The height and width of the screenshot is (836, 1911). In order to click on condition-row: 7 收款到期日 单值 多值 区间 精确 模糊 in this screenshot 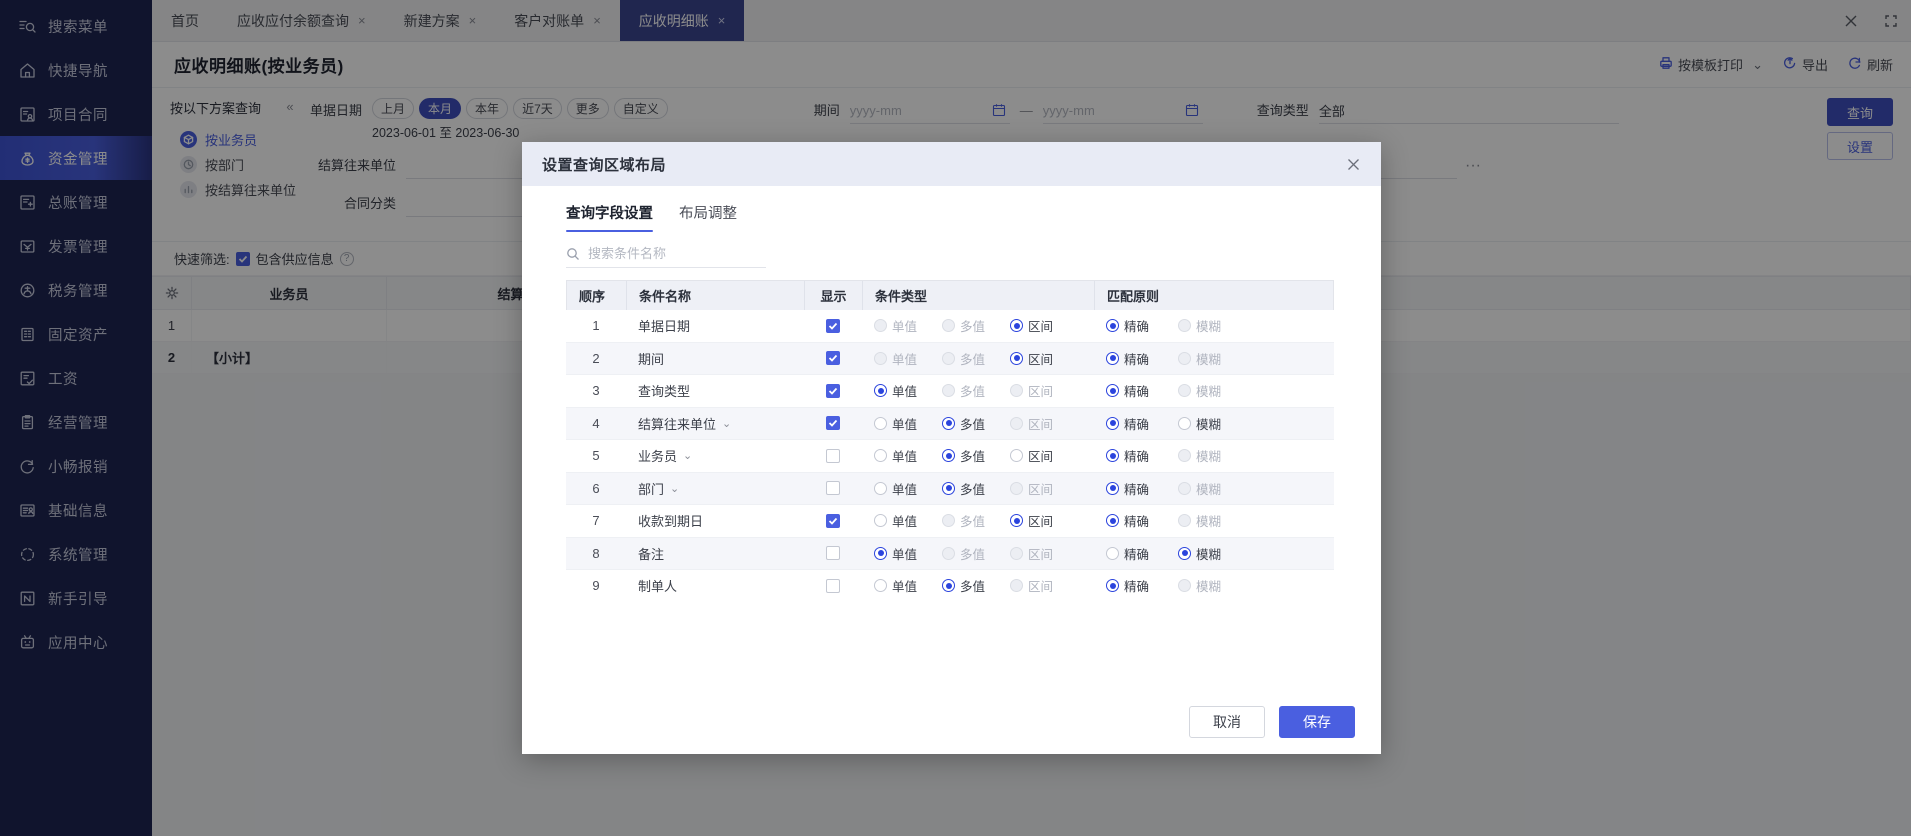, I will do `click(950, 521)`.